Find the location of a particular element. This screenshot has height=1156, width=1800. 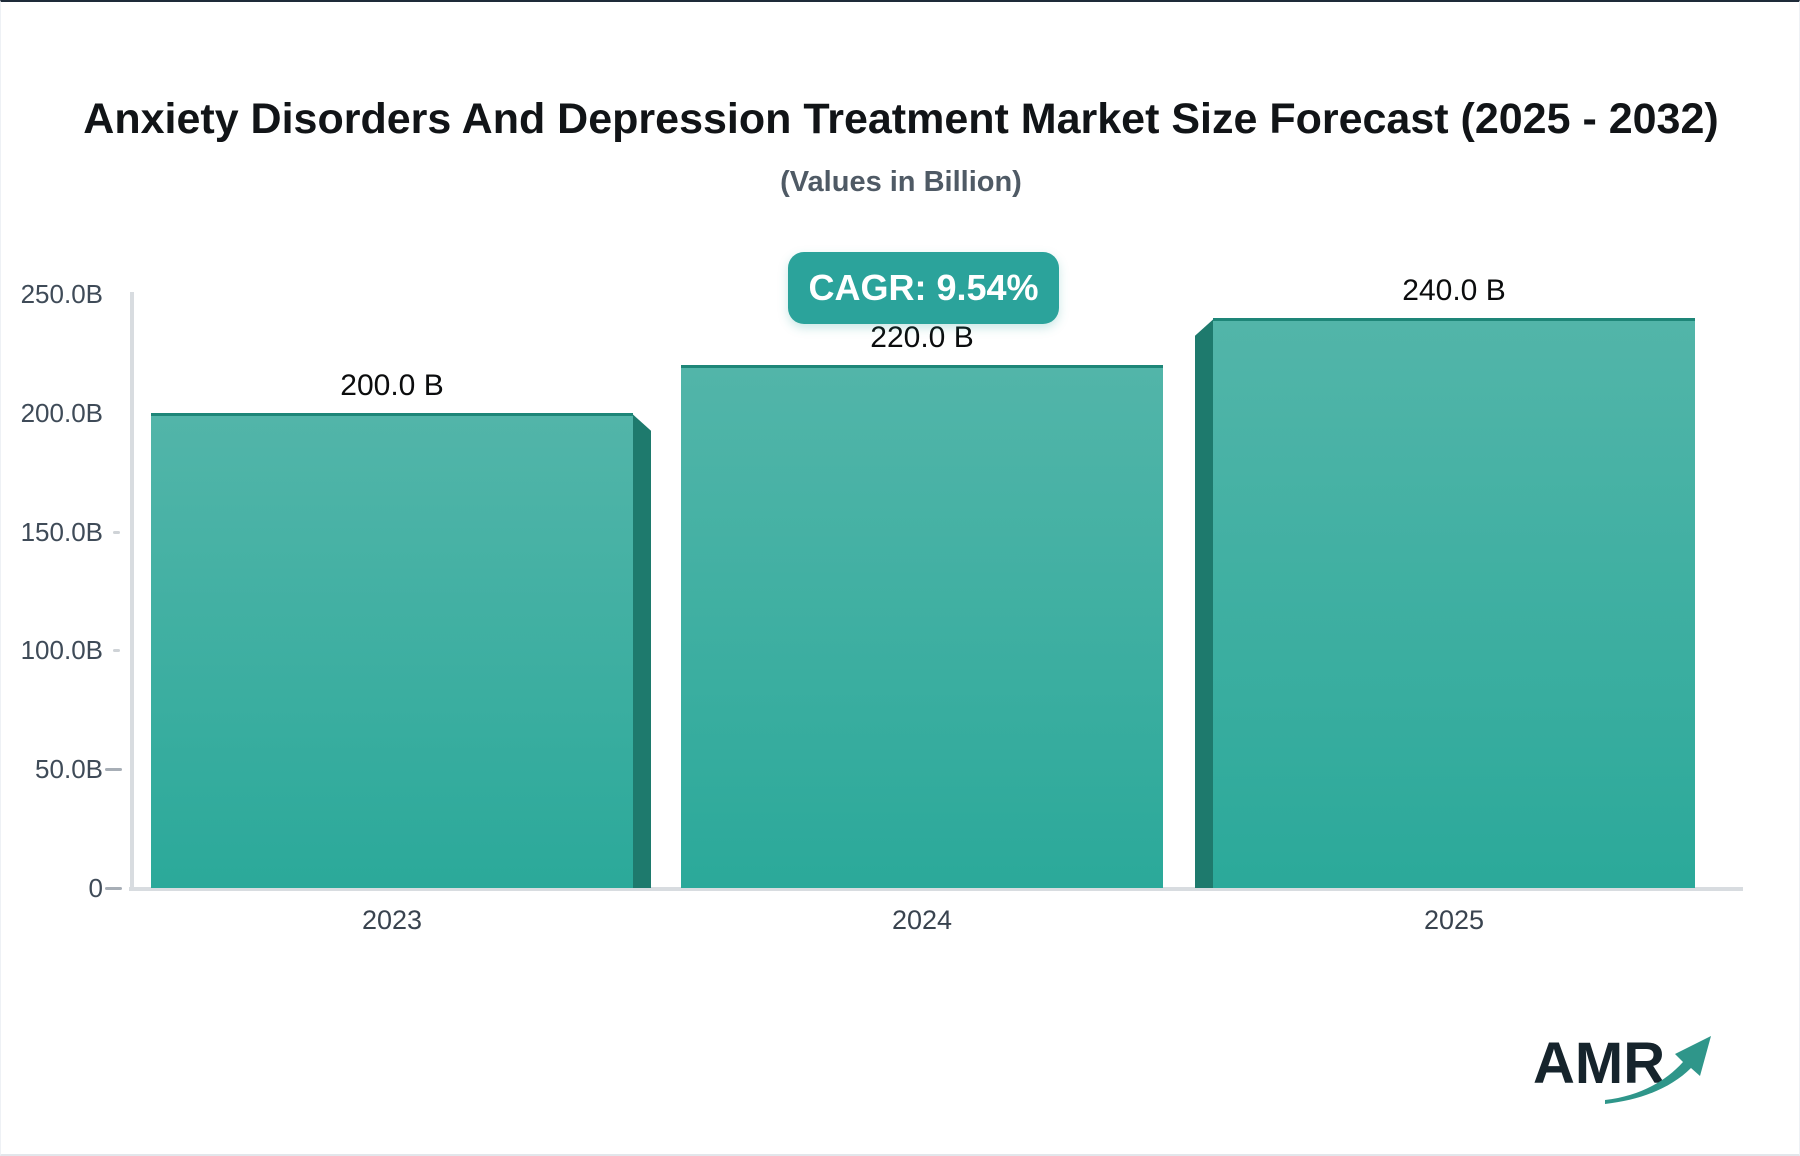

amr-logo: AMR is located at coordinates (1643, 1075).